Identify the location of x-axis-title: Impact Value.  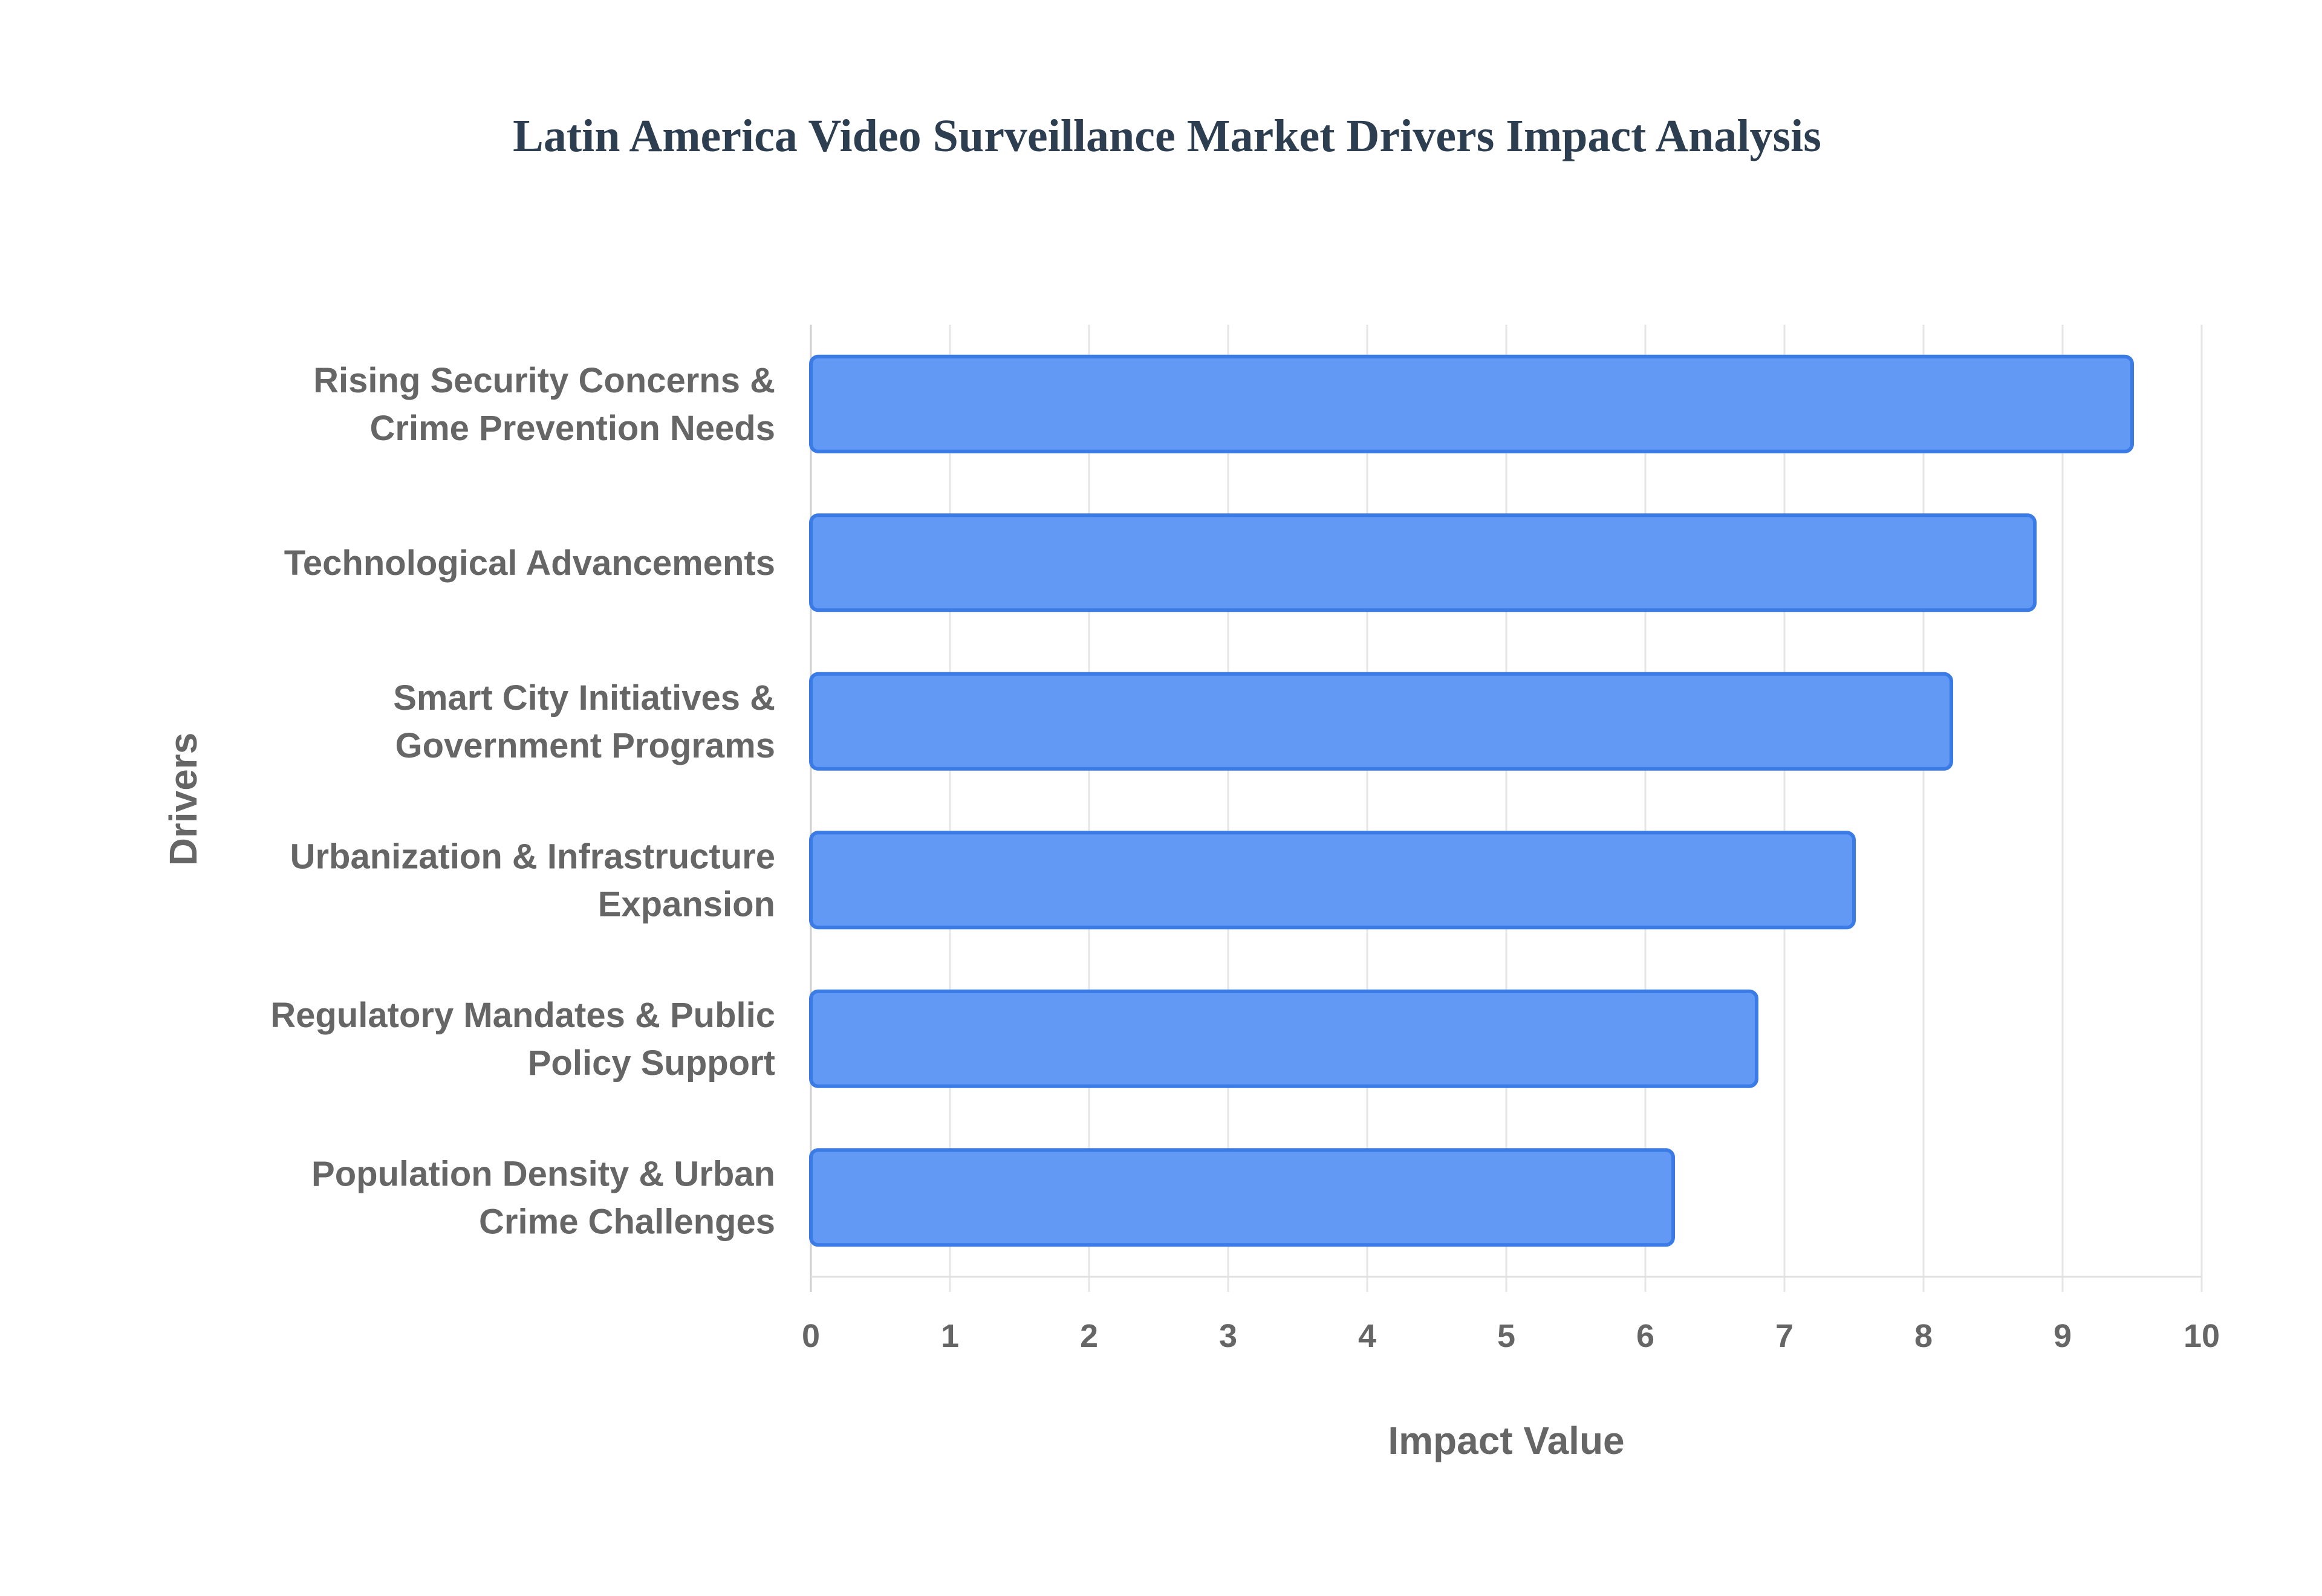
(1506, 1440).